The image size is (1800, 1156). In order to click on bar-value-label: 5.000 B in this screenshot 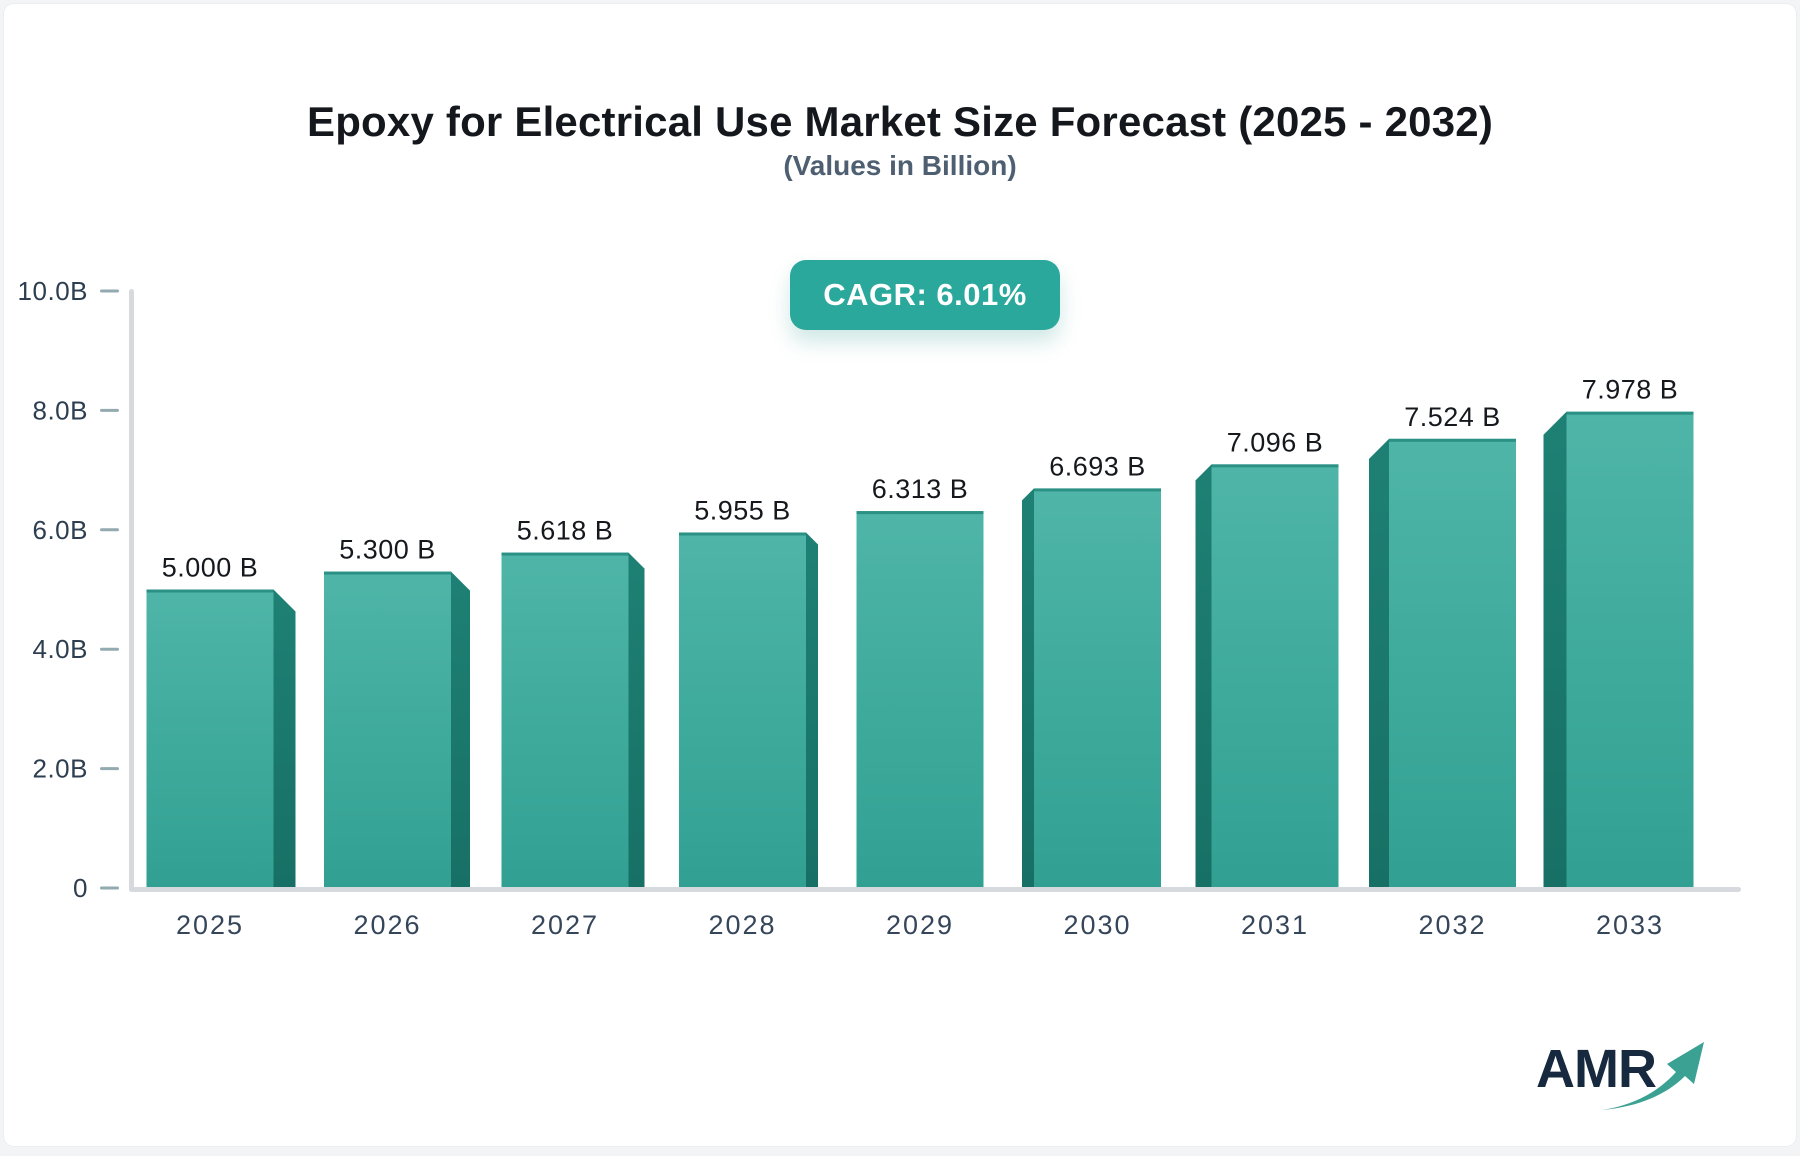, I will do `click(210, 568)`.